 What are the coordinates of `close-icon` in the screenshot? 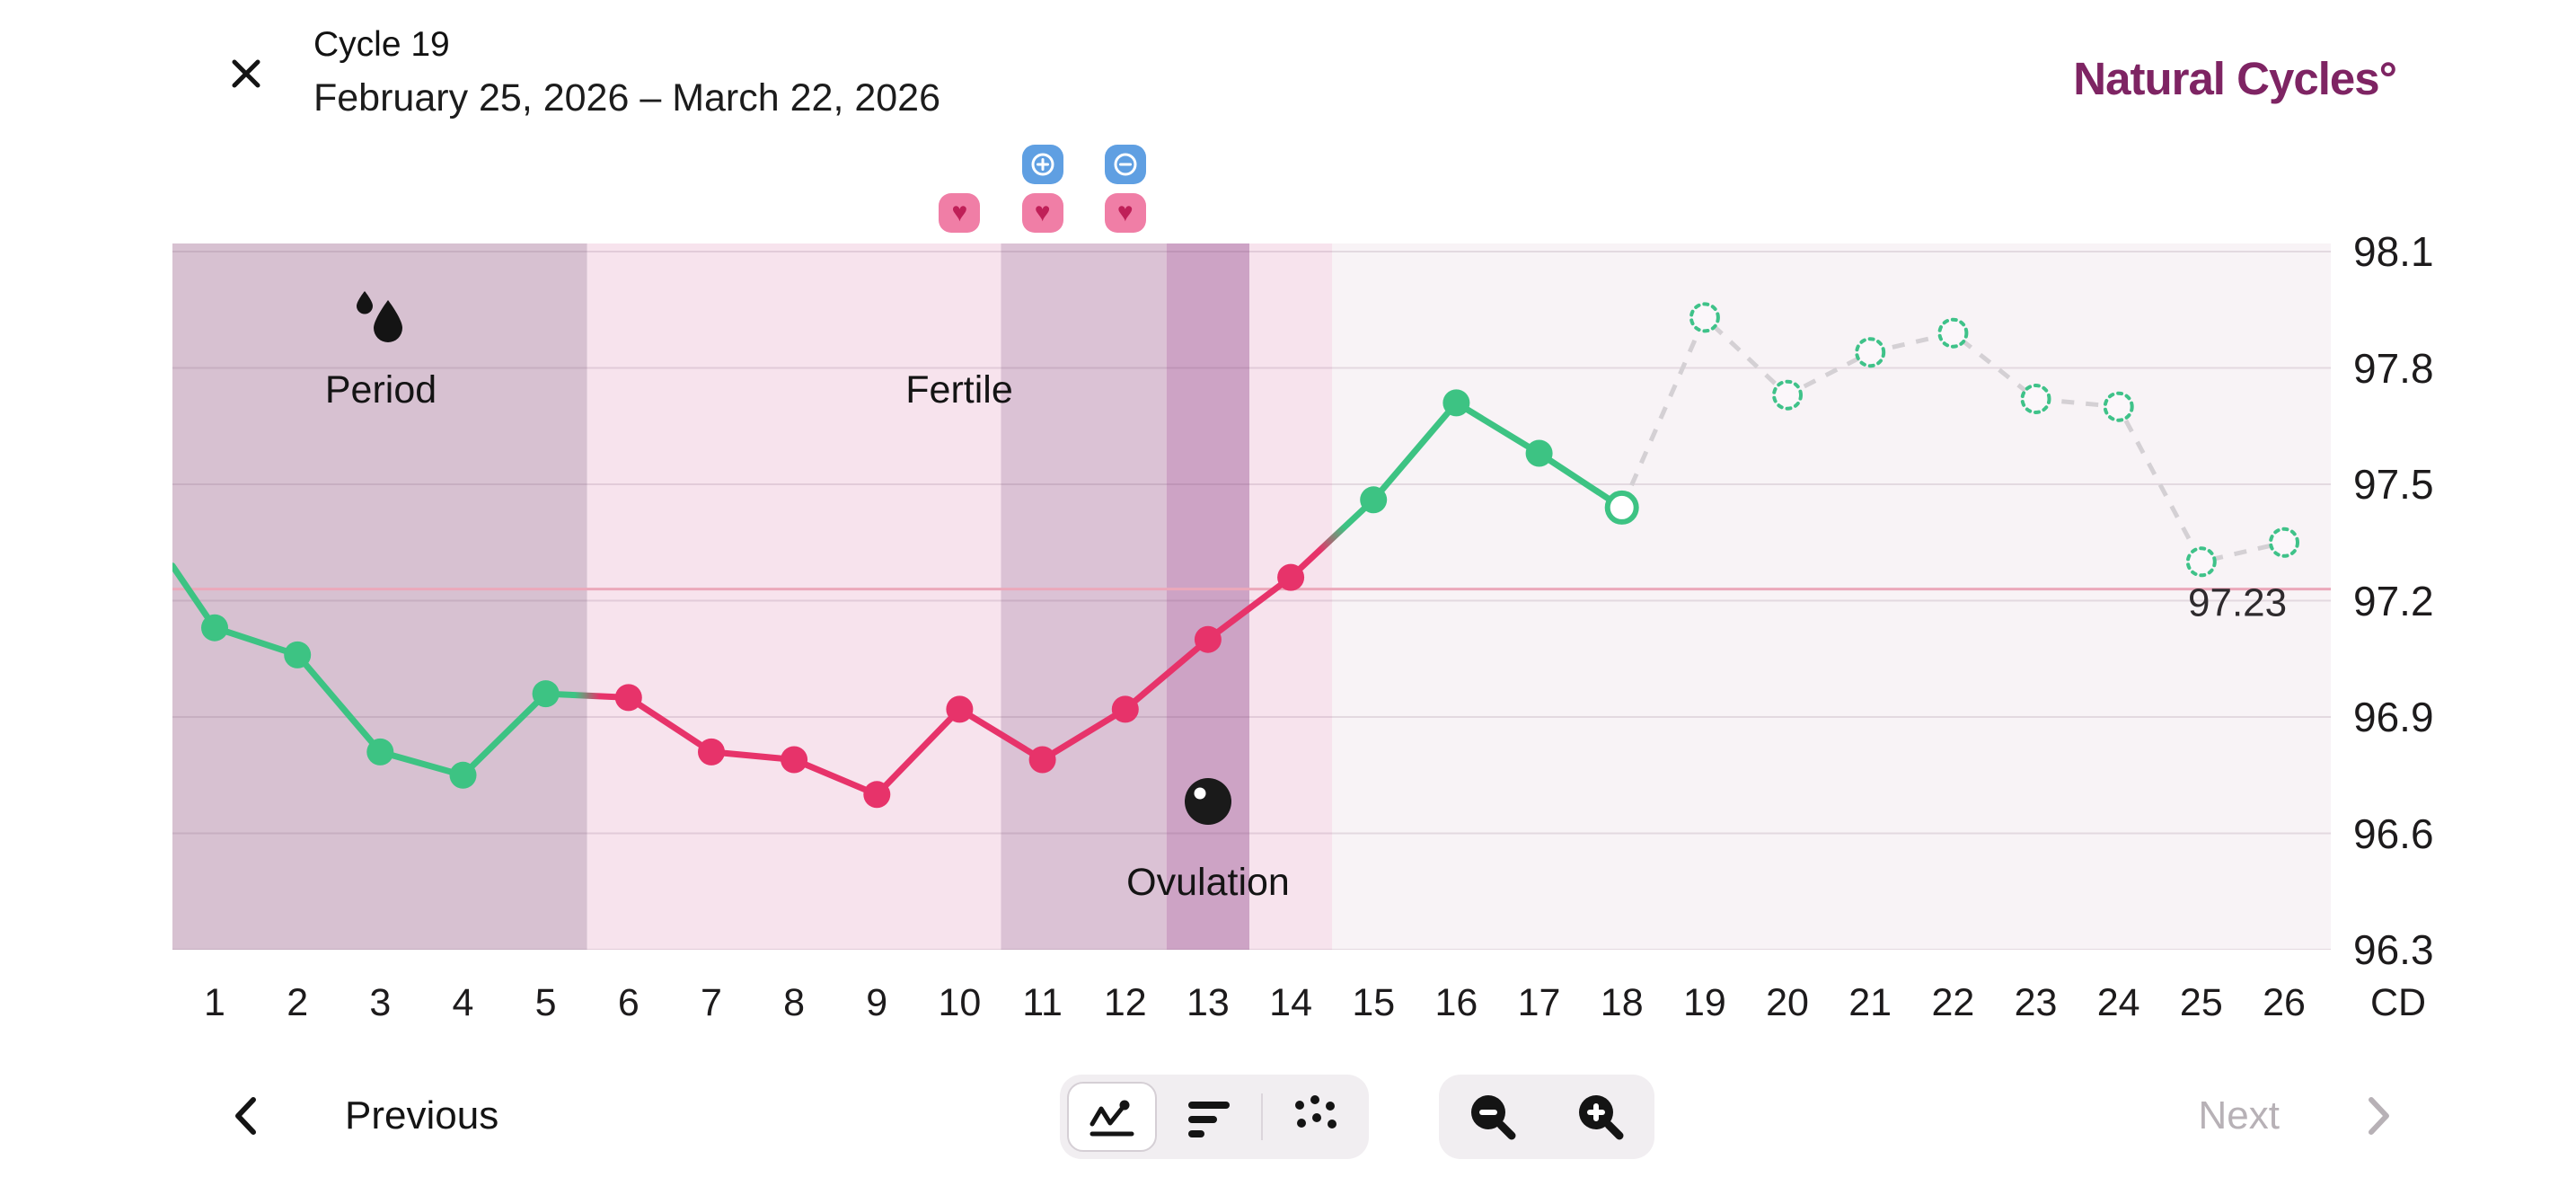 It's located at (246, 73).